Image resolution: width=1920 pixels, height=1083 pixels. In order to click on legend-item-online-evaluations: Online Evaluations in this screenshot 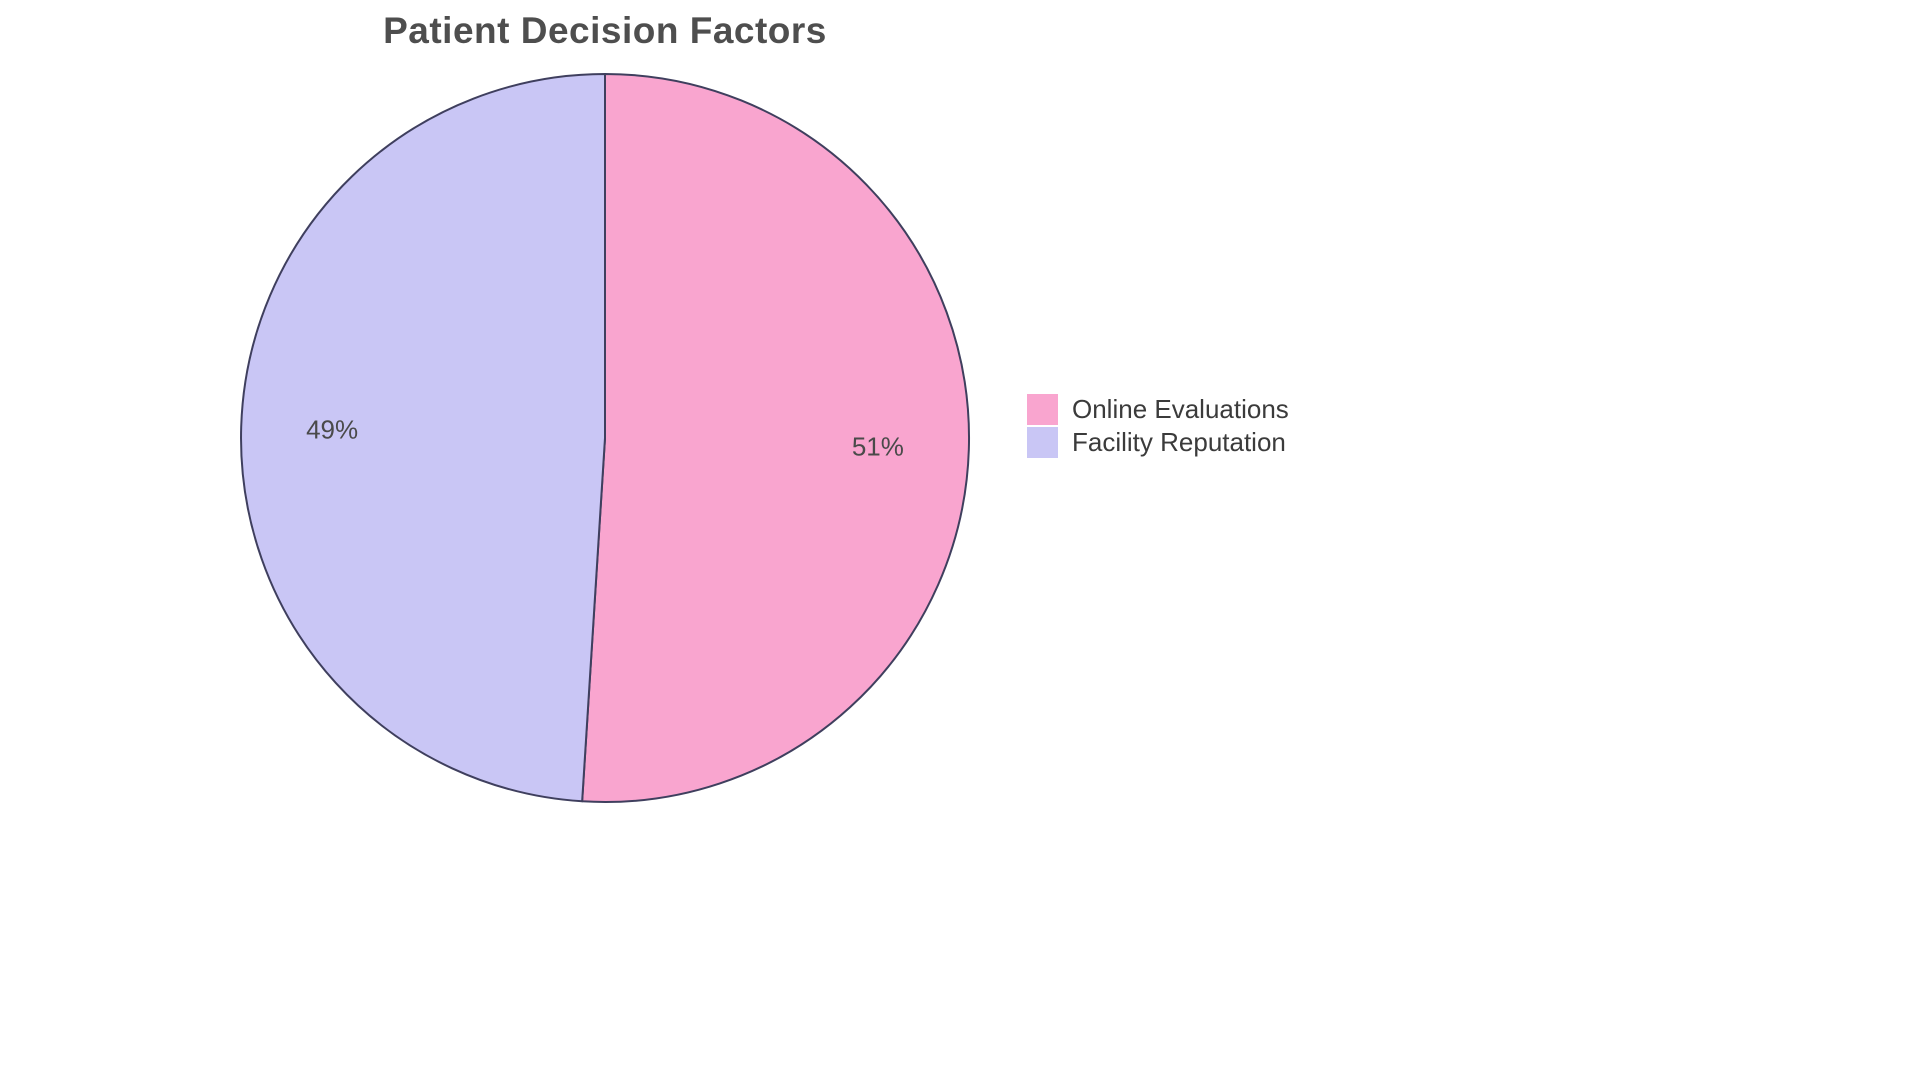, I will do `click(1158, 409)`.